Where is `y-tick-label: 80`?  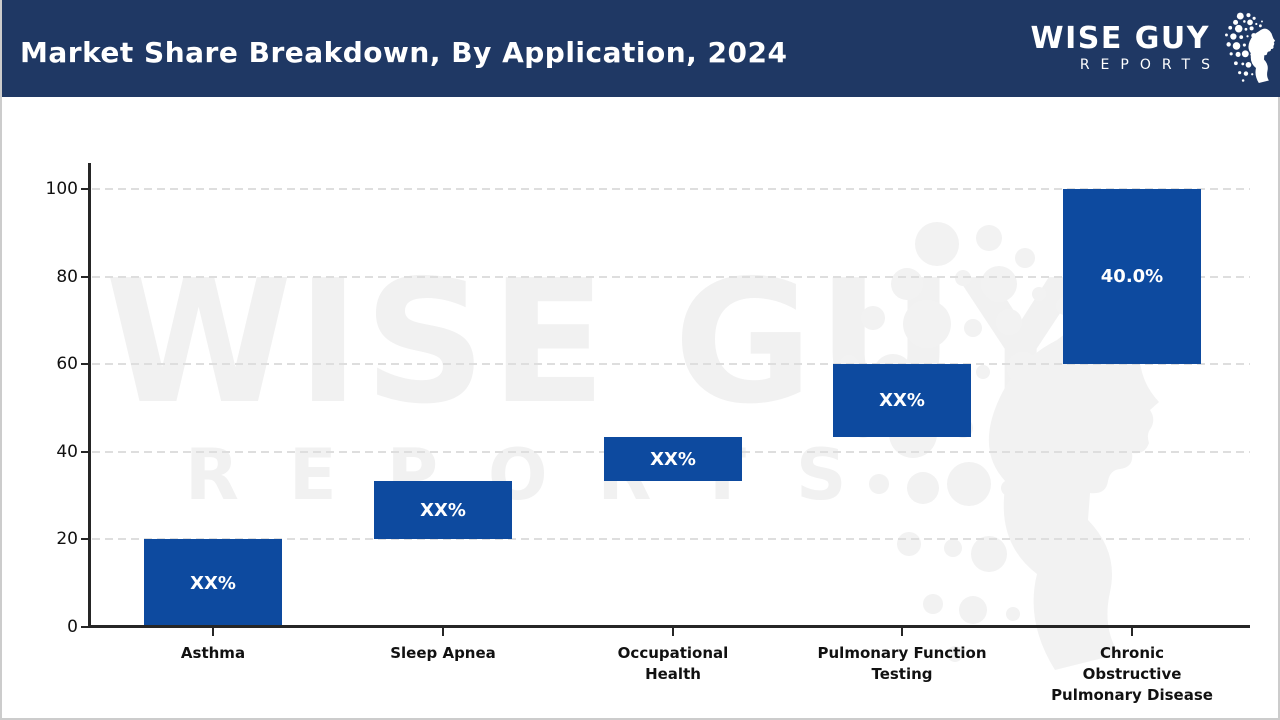
y-tick-label: 80 is located at coordinates (67, 276).